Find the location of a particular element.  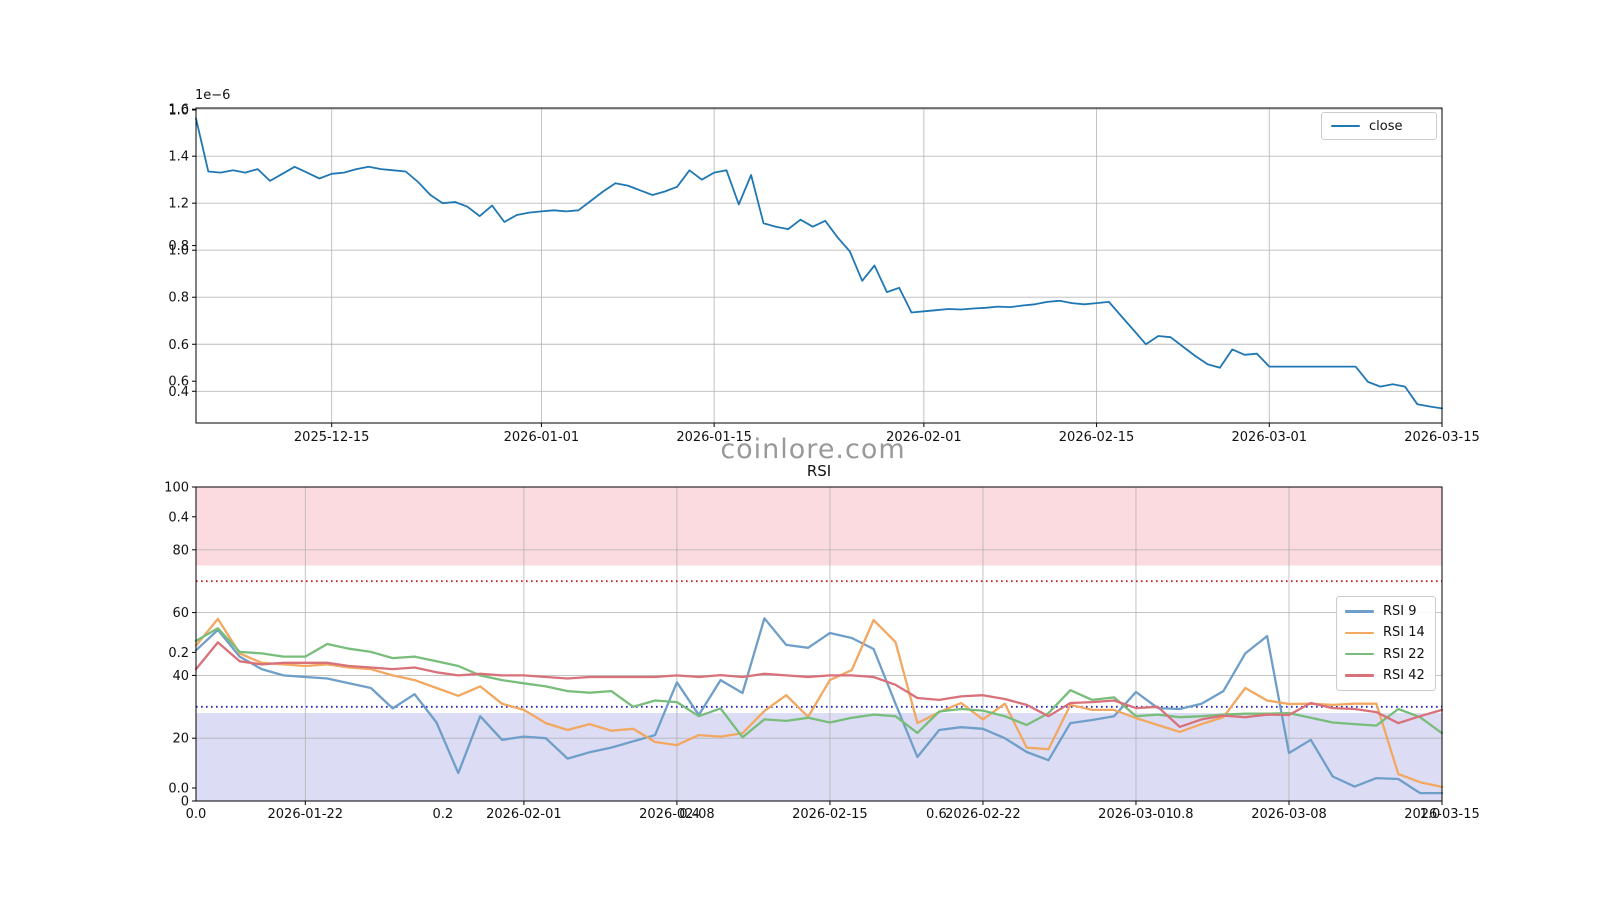

rsi-x-tick-label: 2026-03-08 is located at coordinates (1289, 814).